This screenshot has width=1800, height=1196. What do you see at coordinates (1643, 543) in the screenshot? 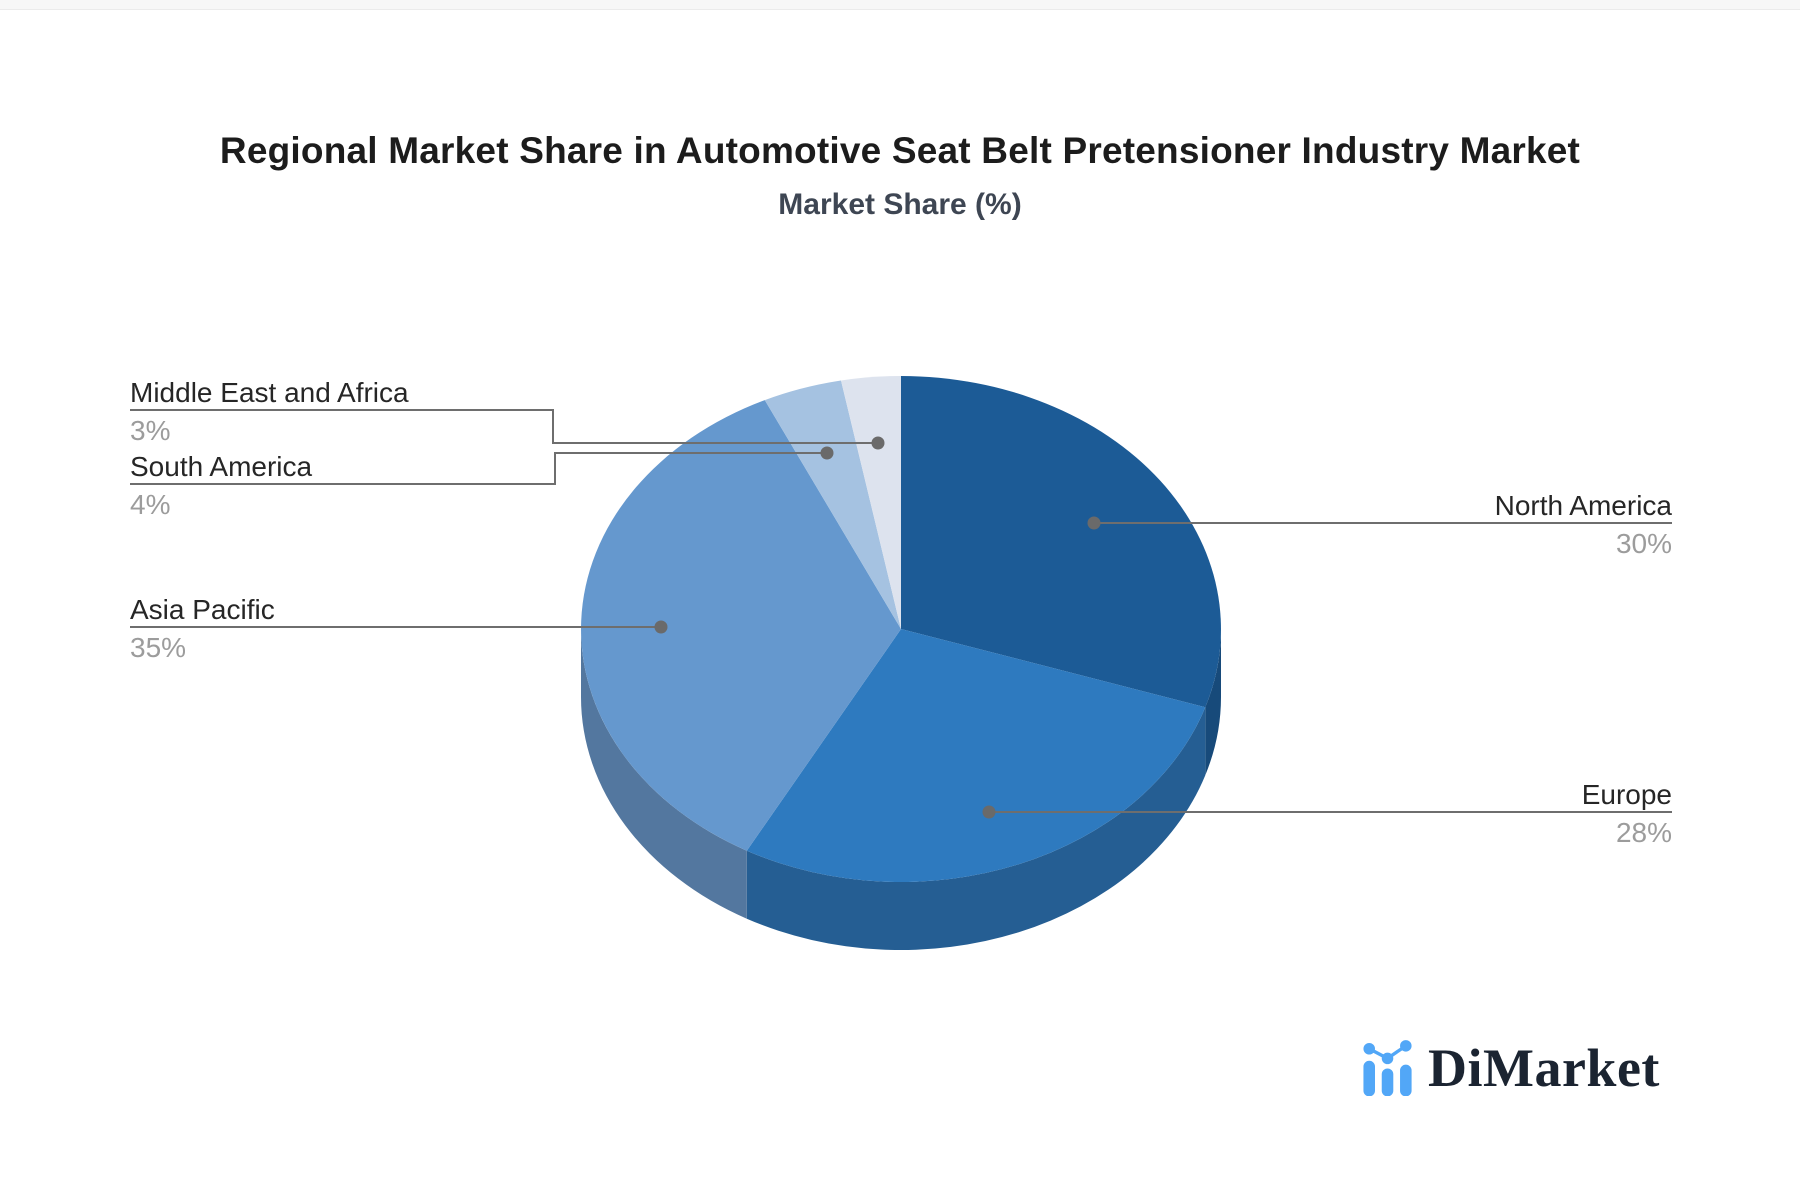
I see `value-north-america: 30%` at bounding box center [1643, 543].